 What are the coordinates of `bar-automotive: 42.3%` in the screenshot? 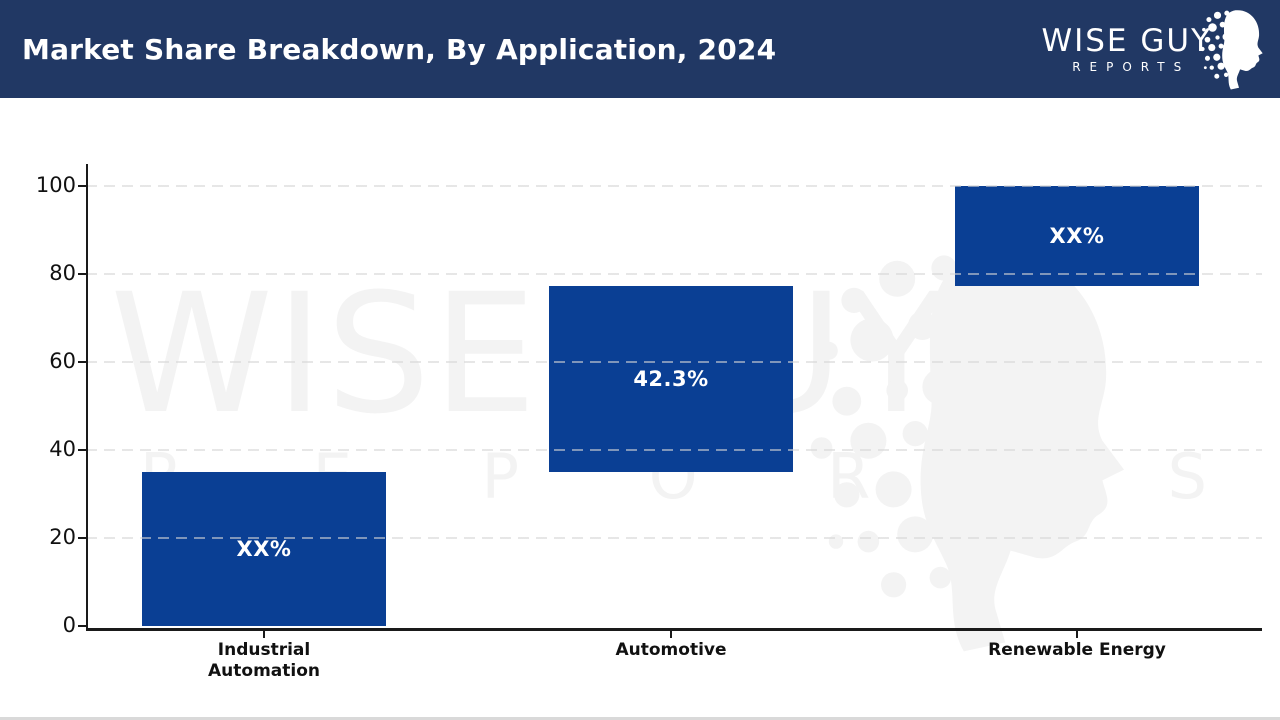 It's located at (671, 378).